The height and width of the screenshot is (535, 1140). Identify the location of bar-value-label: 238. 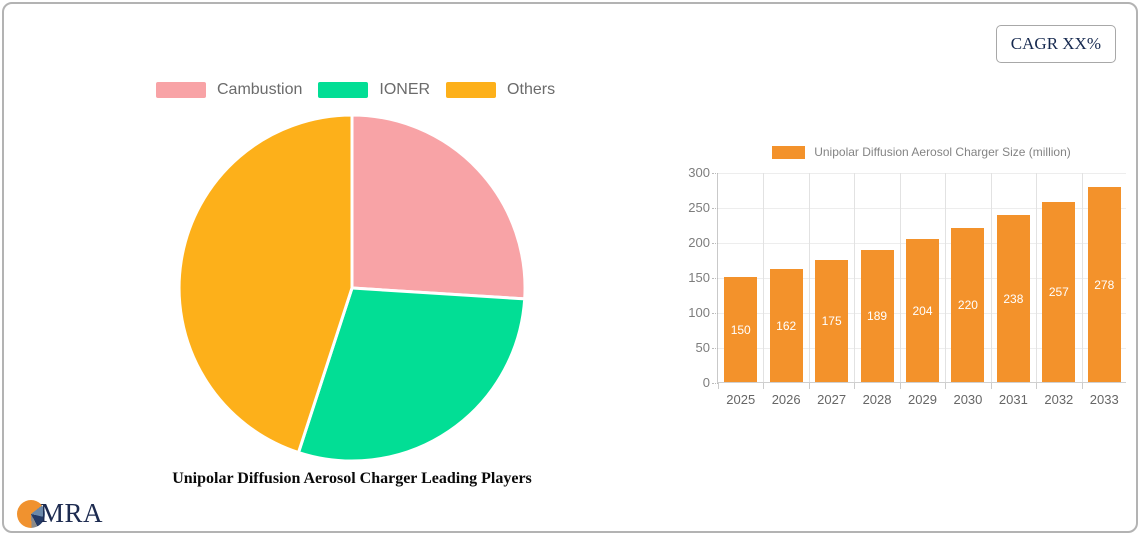
(1013, 298).